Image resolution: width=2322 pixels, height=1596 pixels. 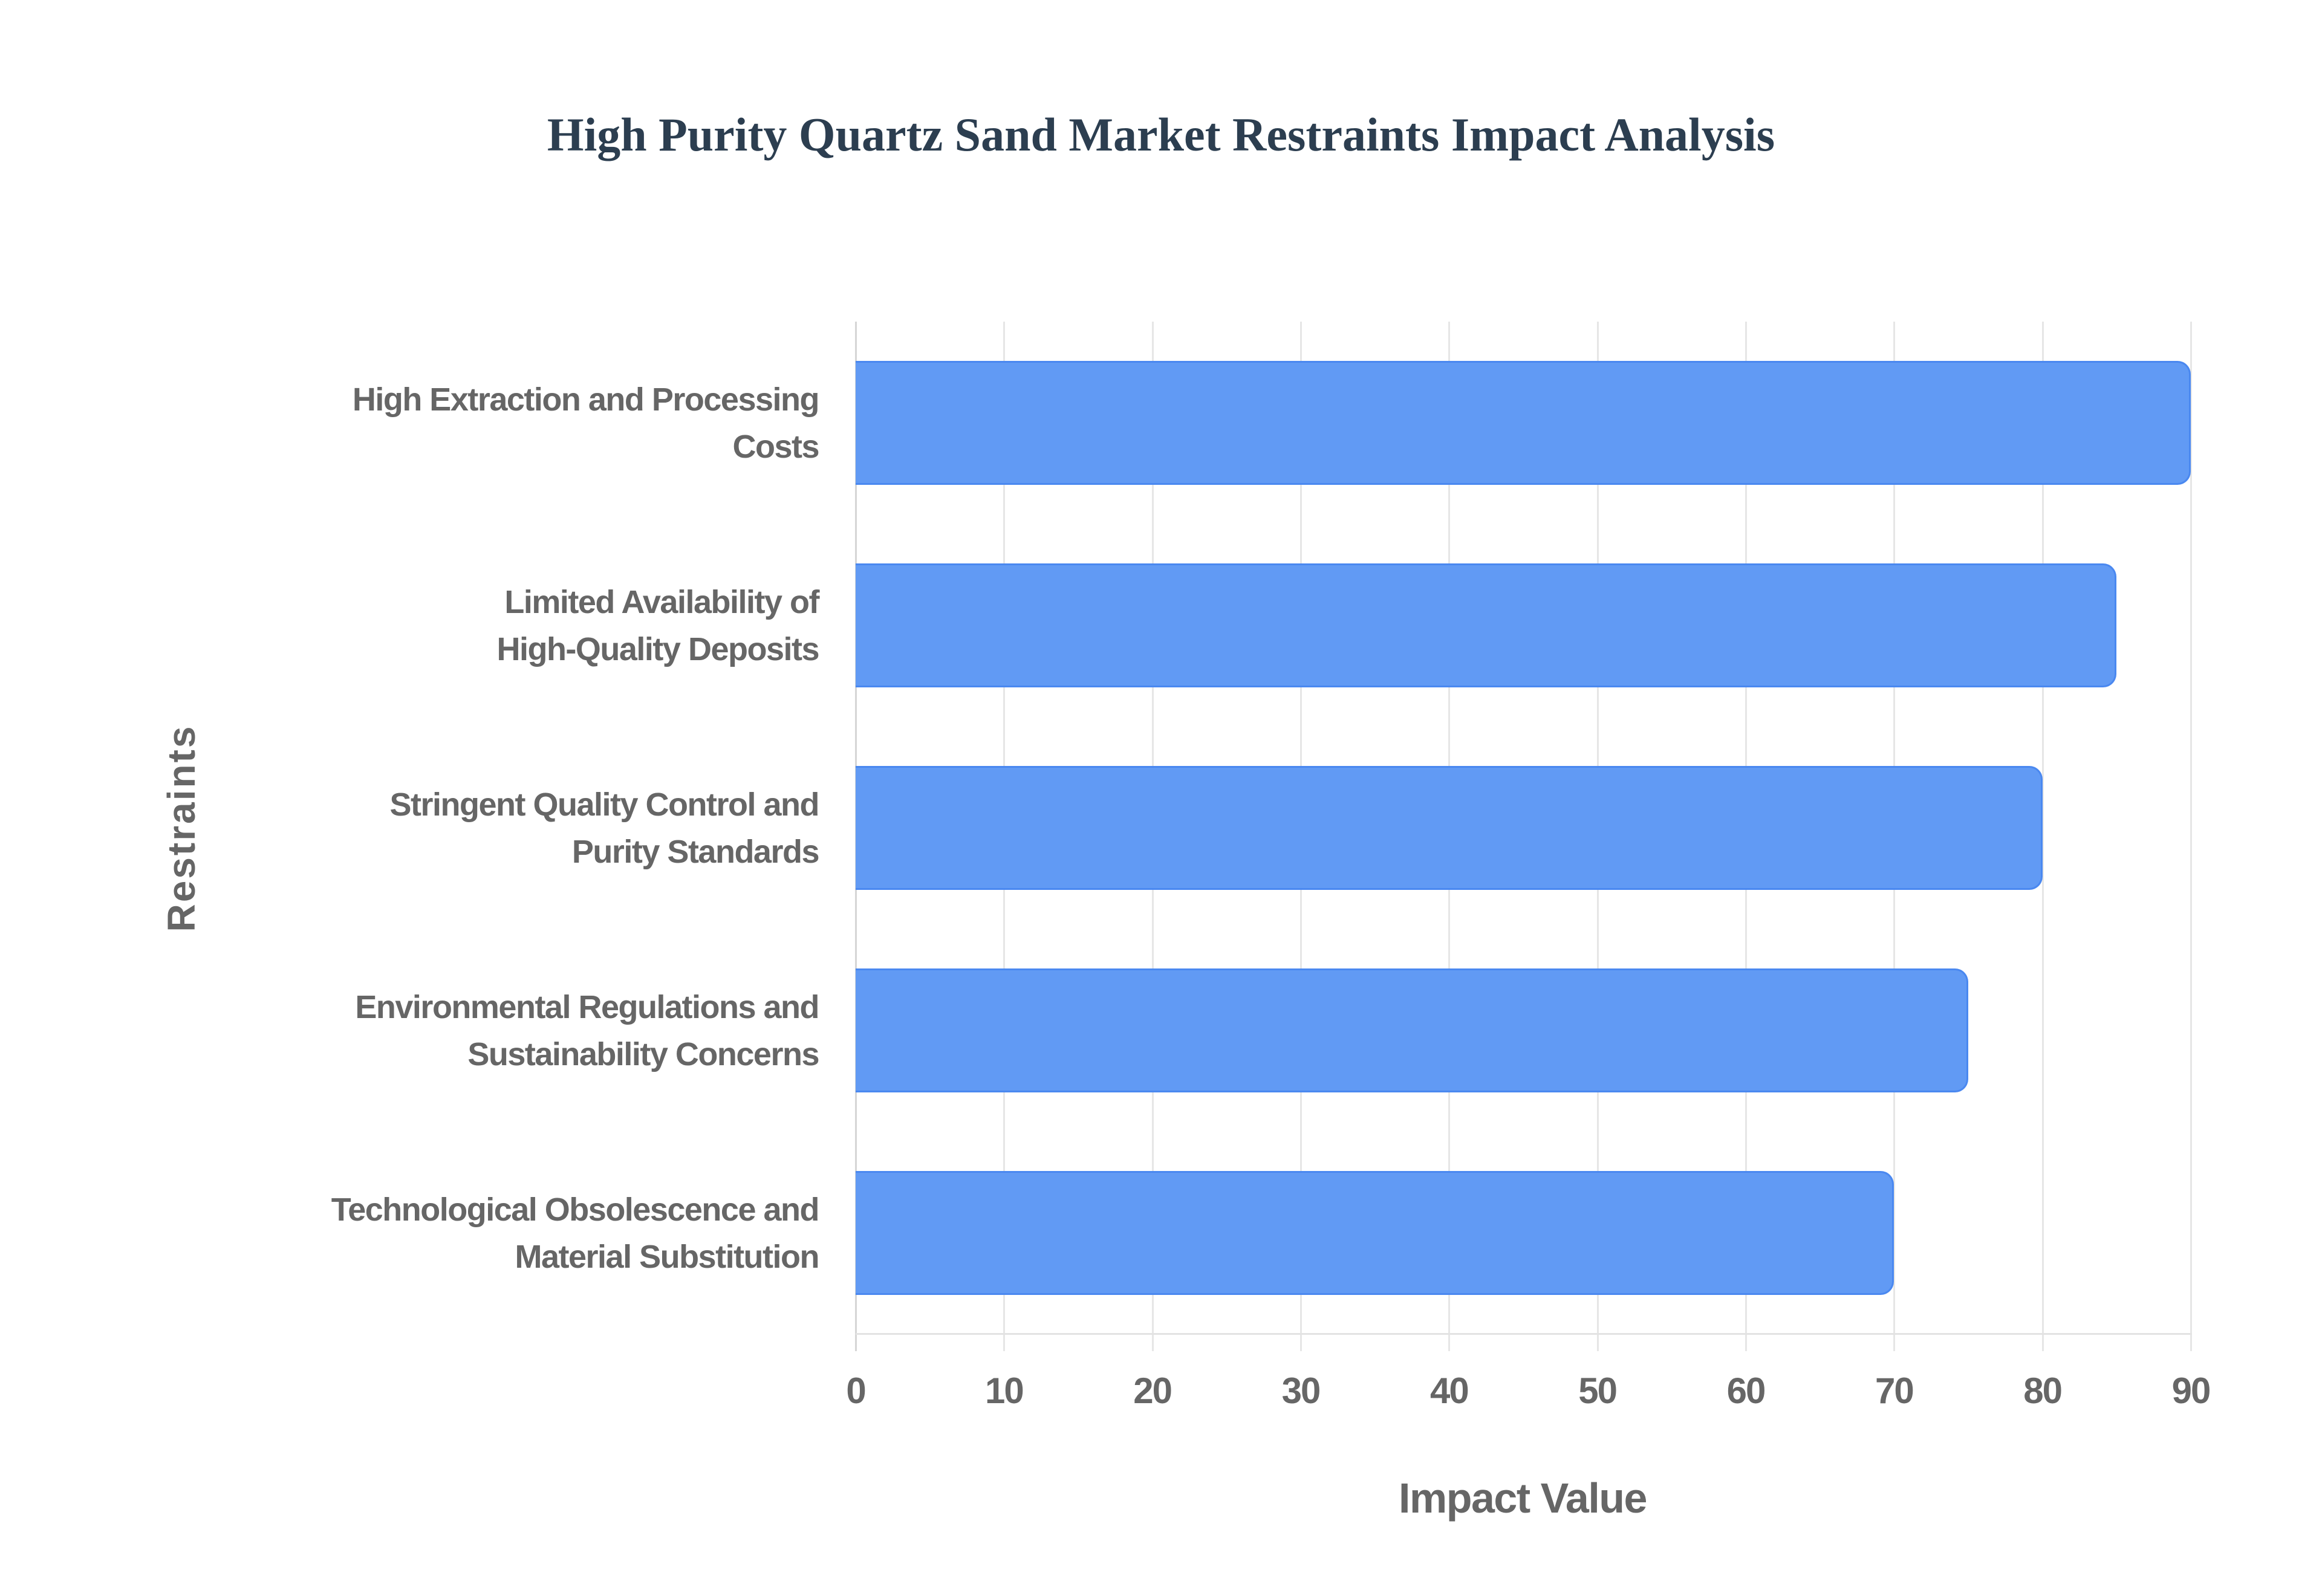 What do you see at coordinates (856, 1391) in the screenshot?
I see `x-tick-label: 0` at bounding box center [856, 1391].